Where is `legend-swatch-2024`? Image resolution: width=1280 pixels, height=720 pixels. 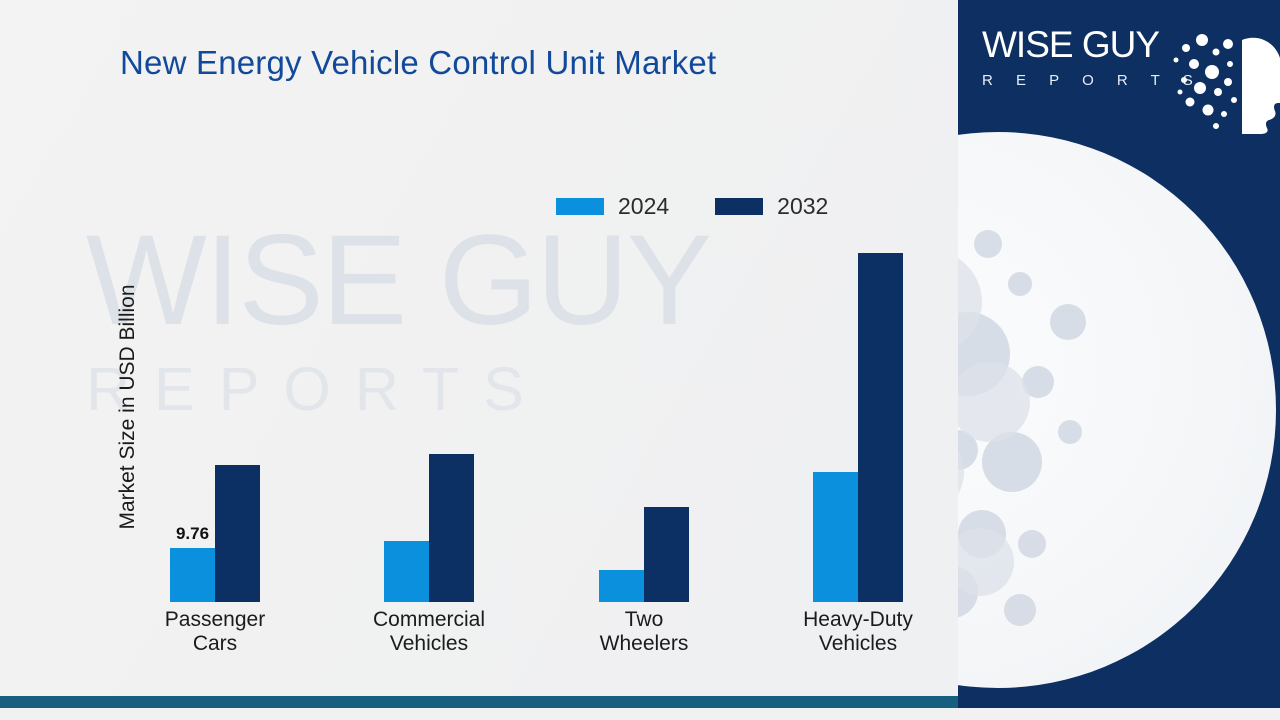
legend-swatch-2024 is located at coordinates (580, 206).